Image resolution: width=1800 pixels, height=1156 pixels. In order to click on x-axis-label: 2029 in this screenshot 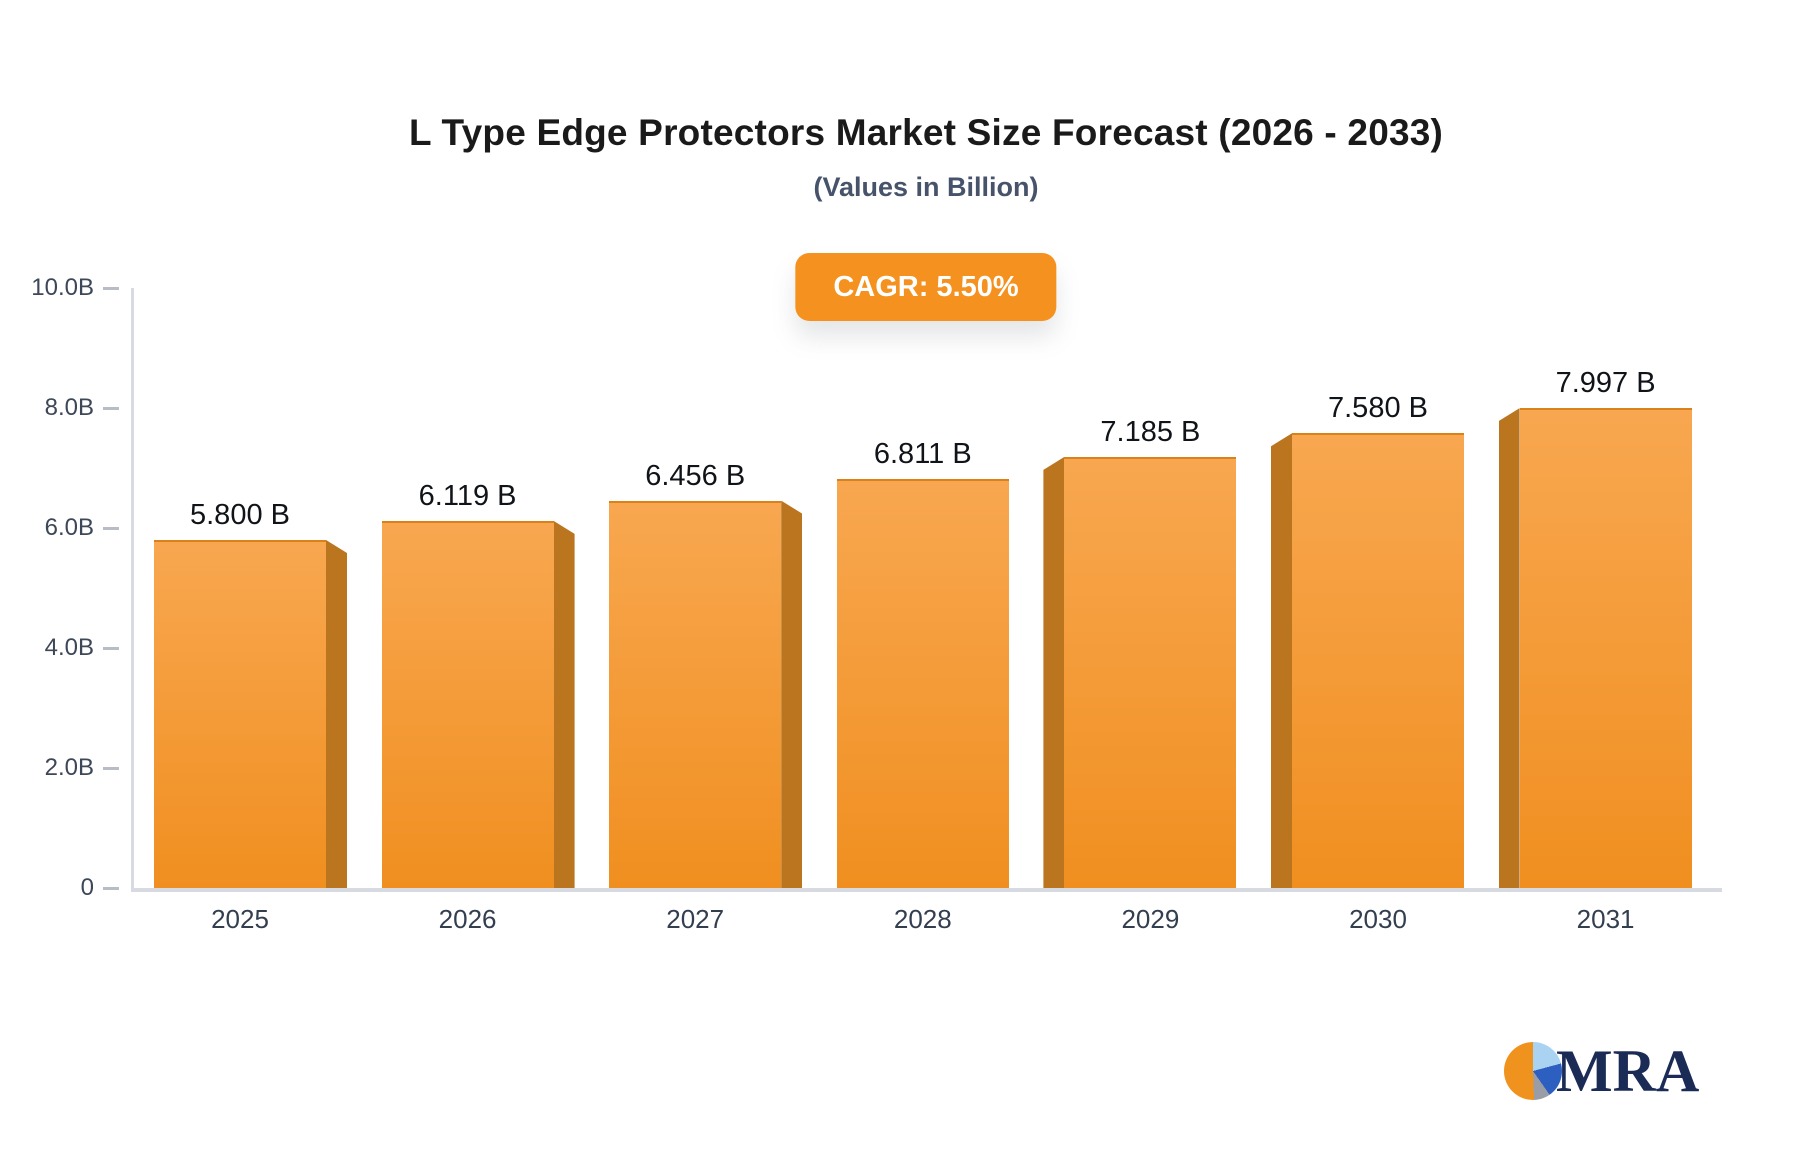, I will do `click(1150, 919)`.